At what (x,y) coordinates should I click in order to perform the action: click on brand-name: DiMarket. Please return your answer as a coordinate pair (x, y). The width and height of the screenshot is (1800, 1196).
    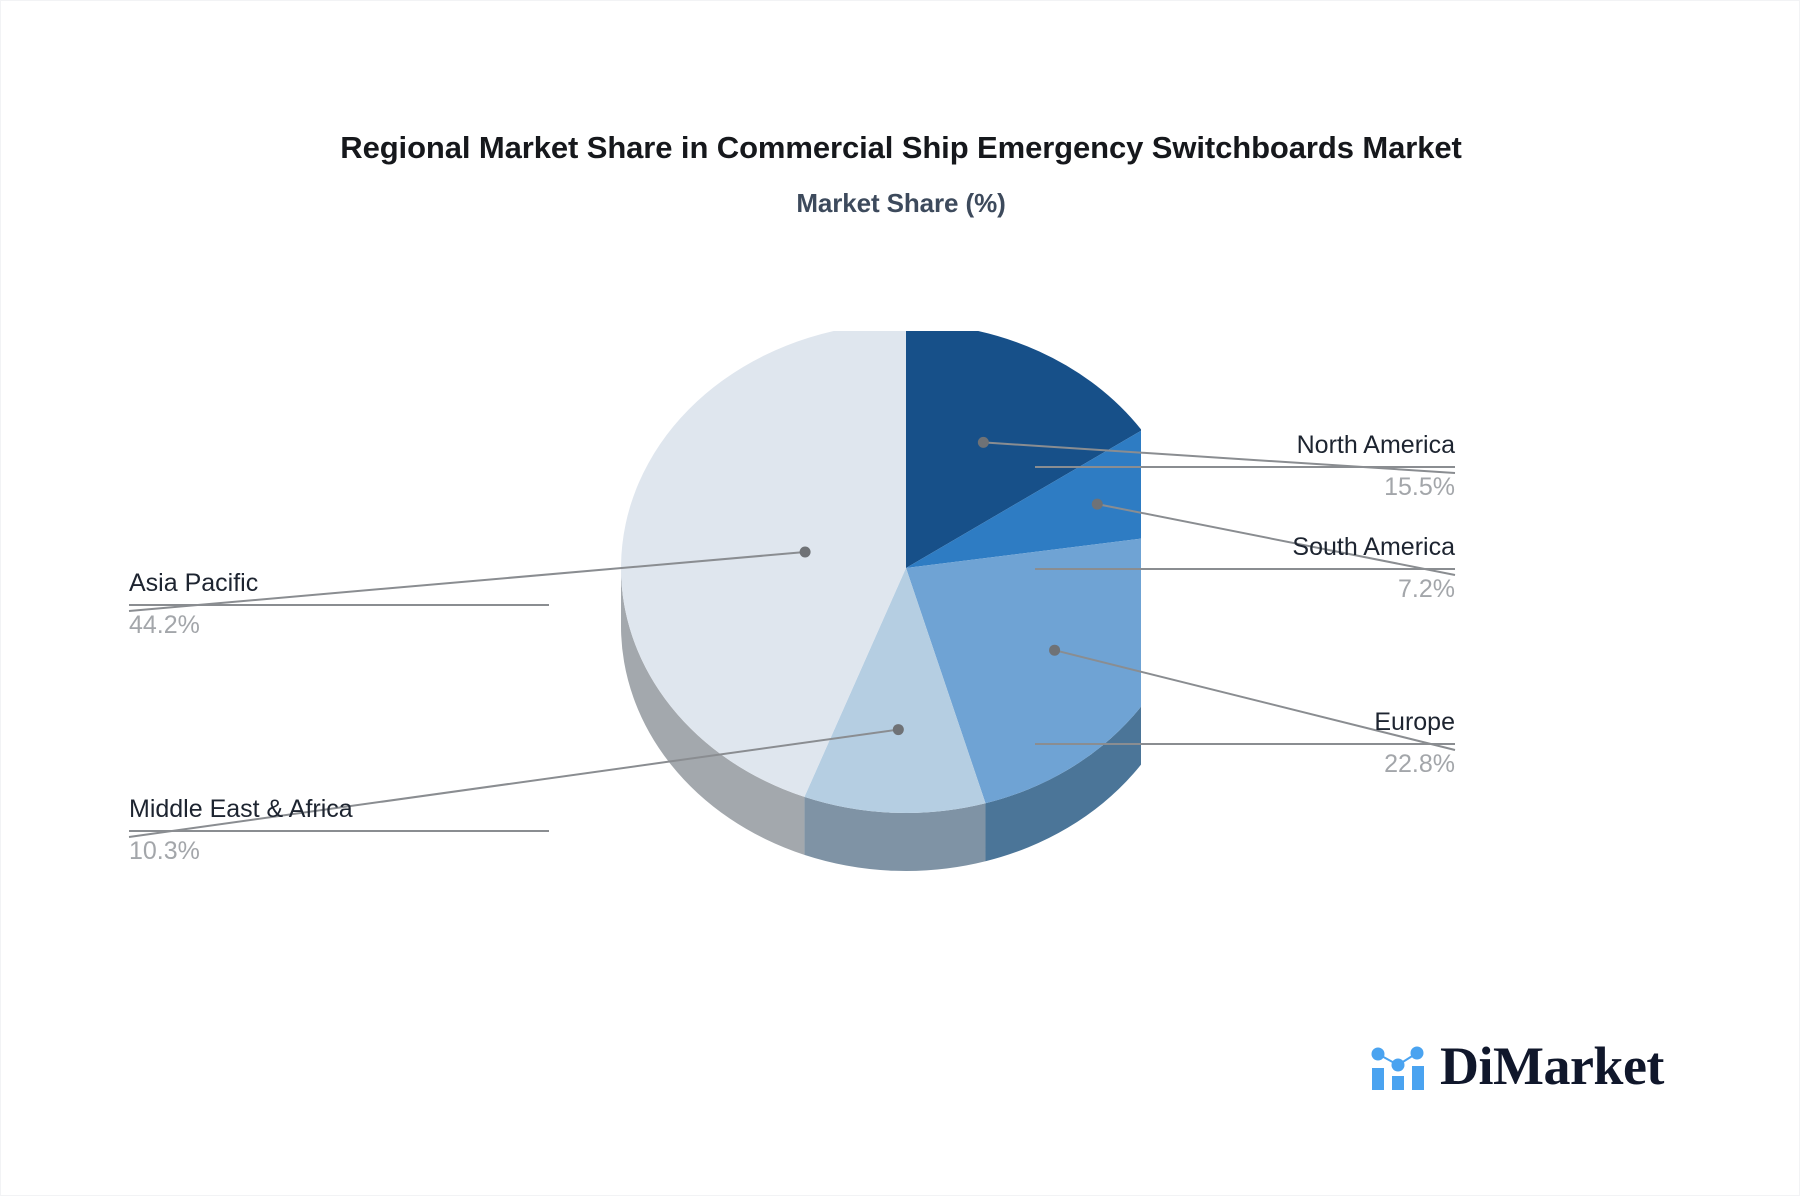
    Looking at the image, I should click on (1552, 1066).